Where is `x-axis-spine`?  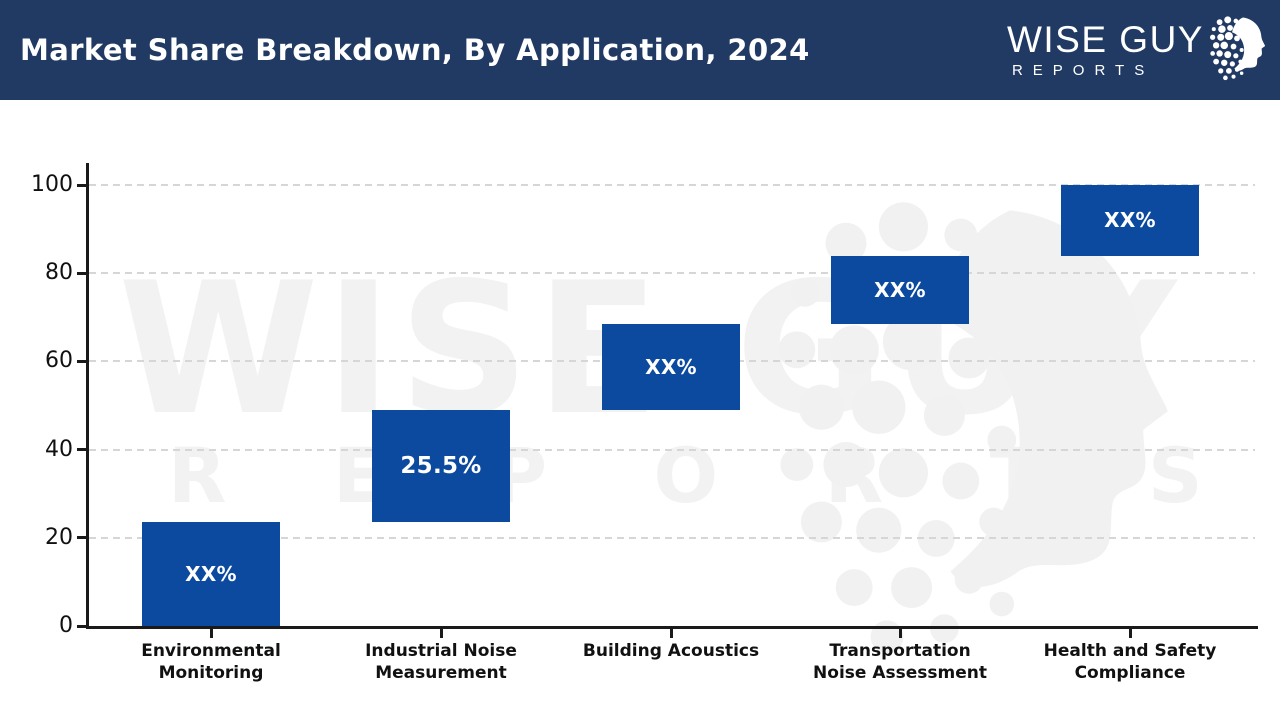 x-axis-spine is located at coordinates (672, 627).